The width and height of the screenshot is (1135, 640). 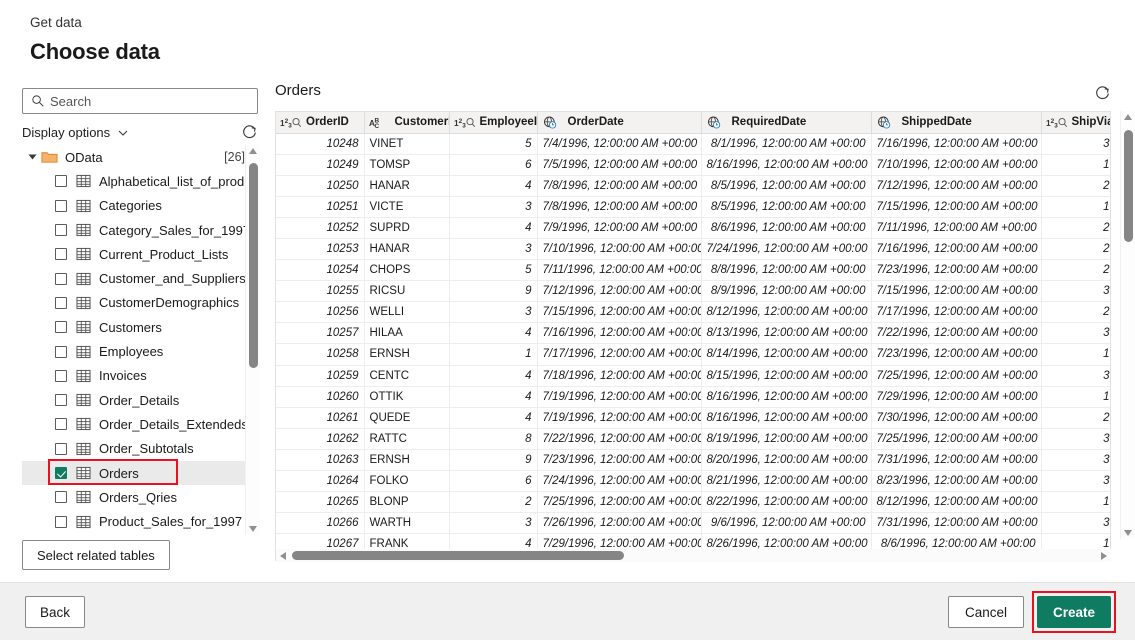 I want to click on tree-item-invoices: Invoices, so click(x=138, y=376).